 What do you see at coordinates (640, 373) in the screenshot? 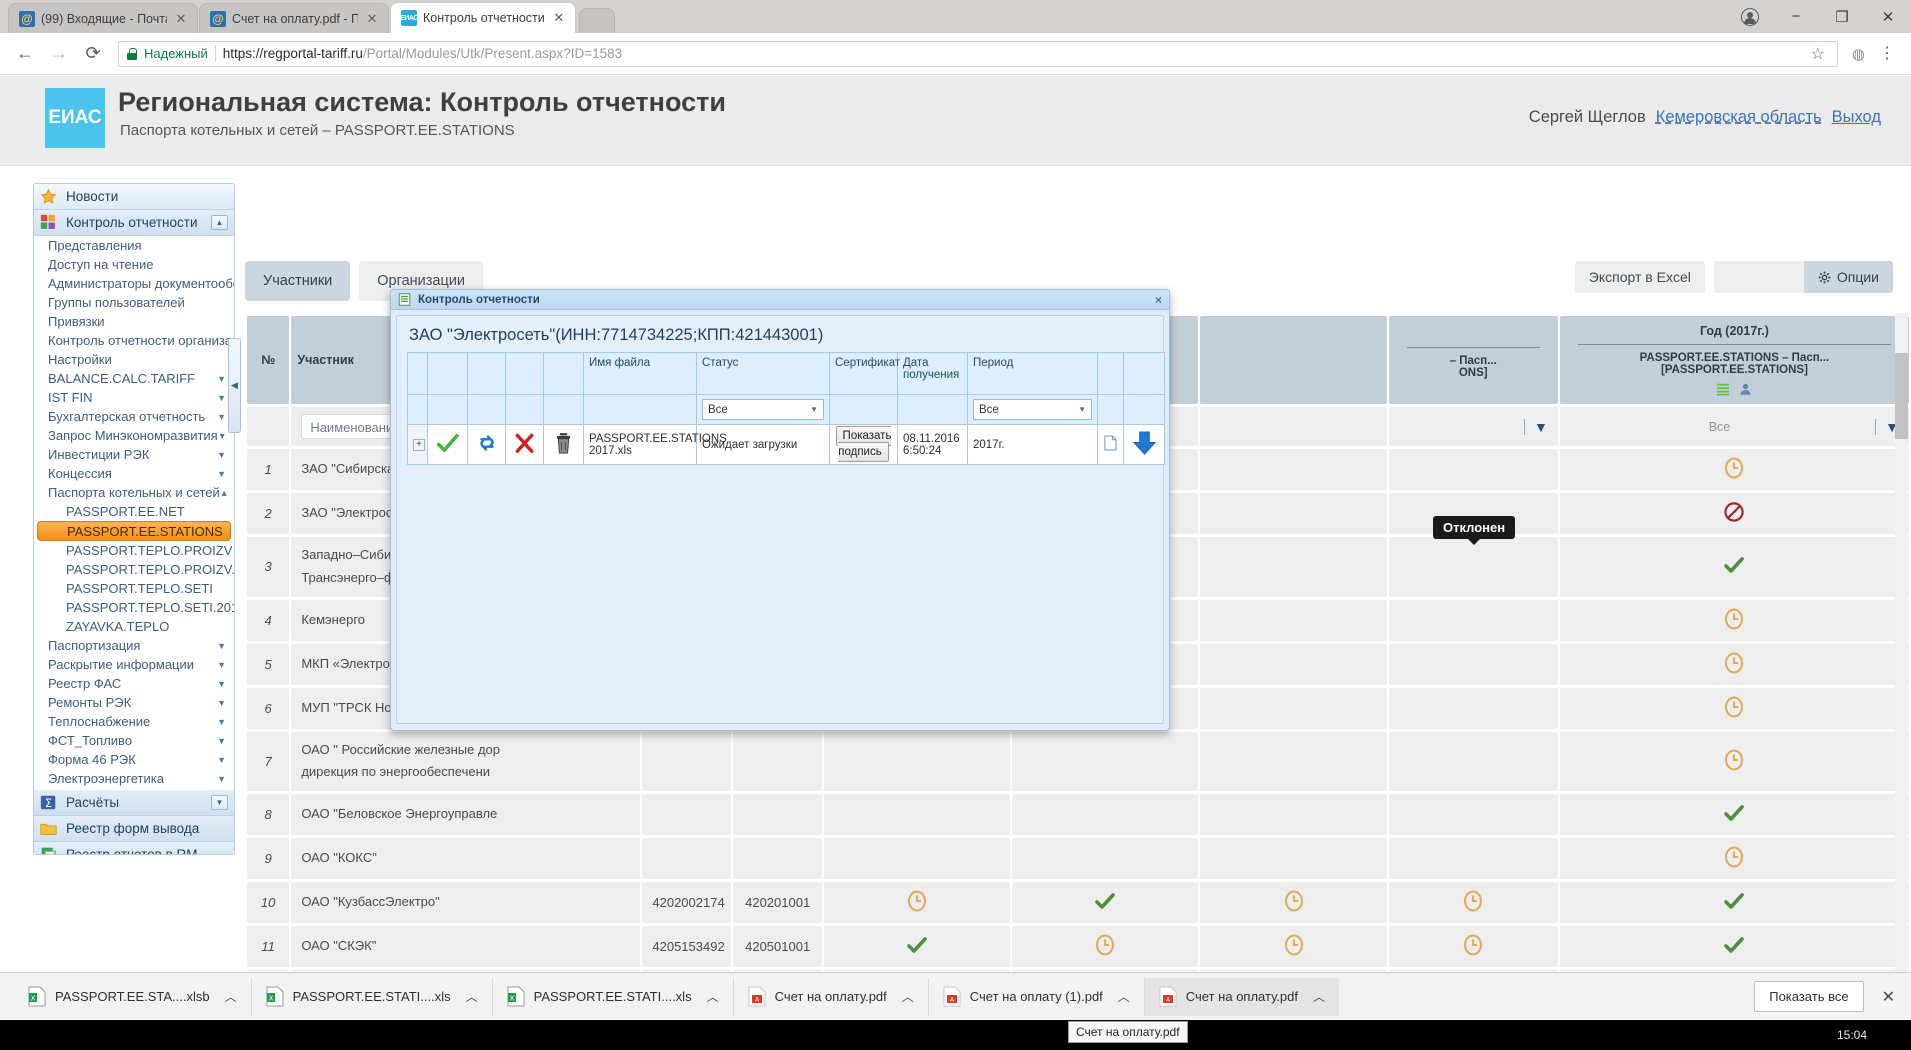
I see `dcol-filename: Имя файла` at bounding box center [640, 373].